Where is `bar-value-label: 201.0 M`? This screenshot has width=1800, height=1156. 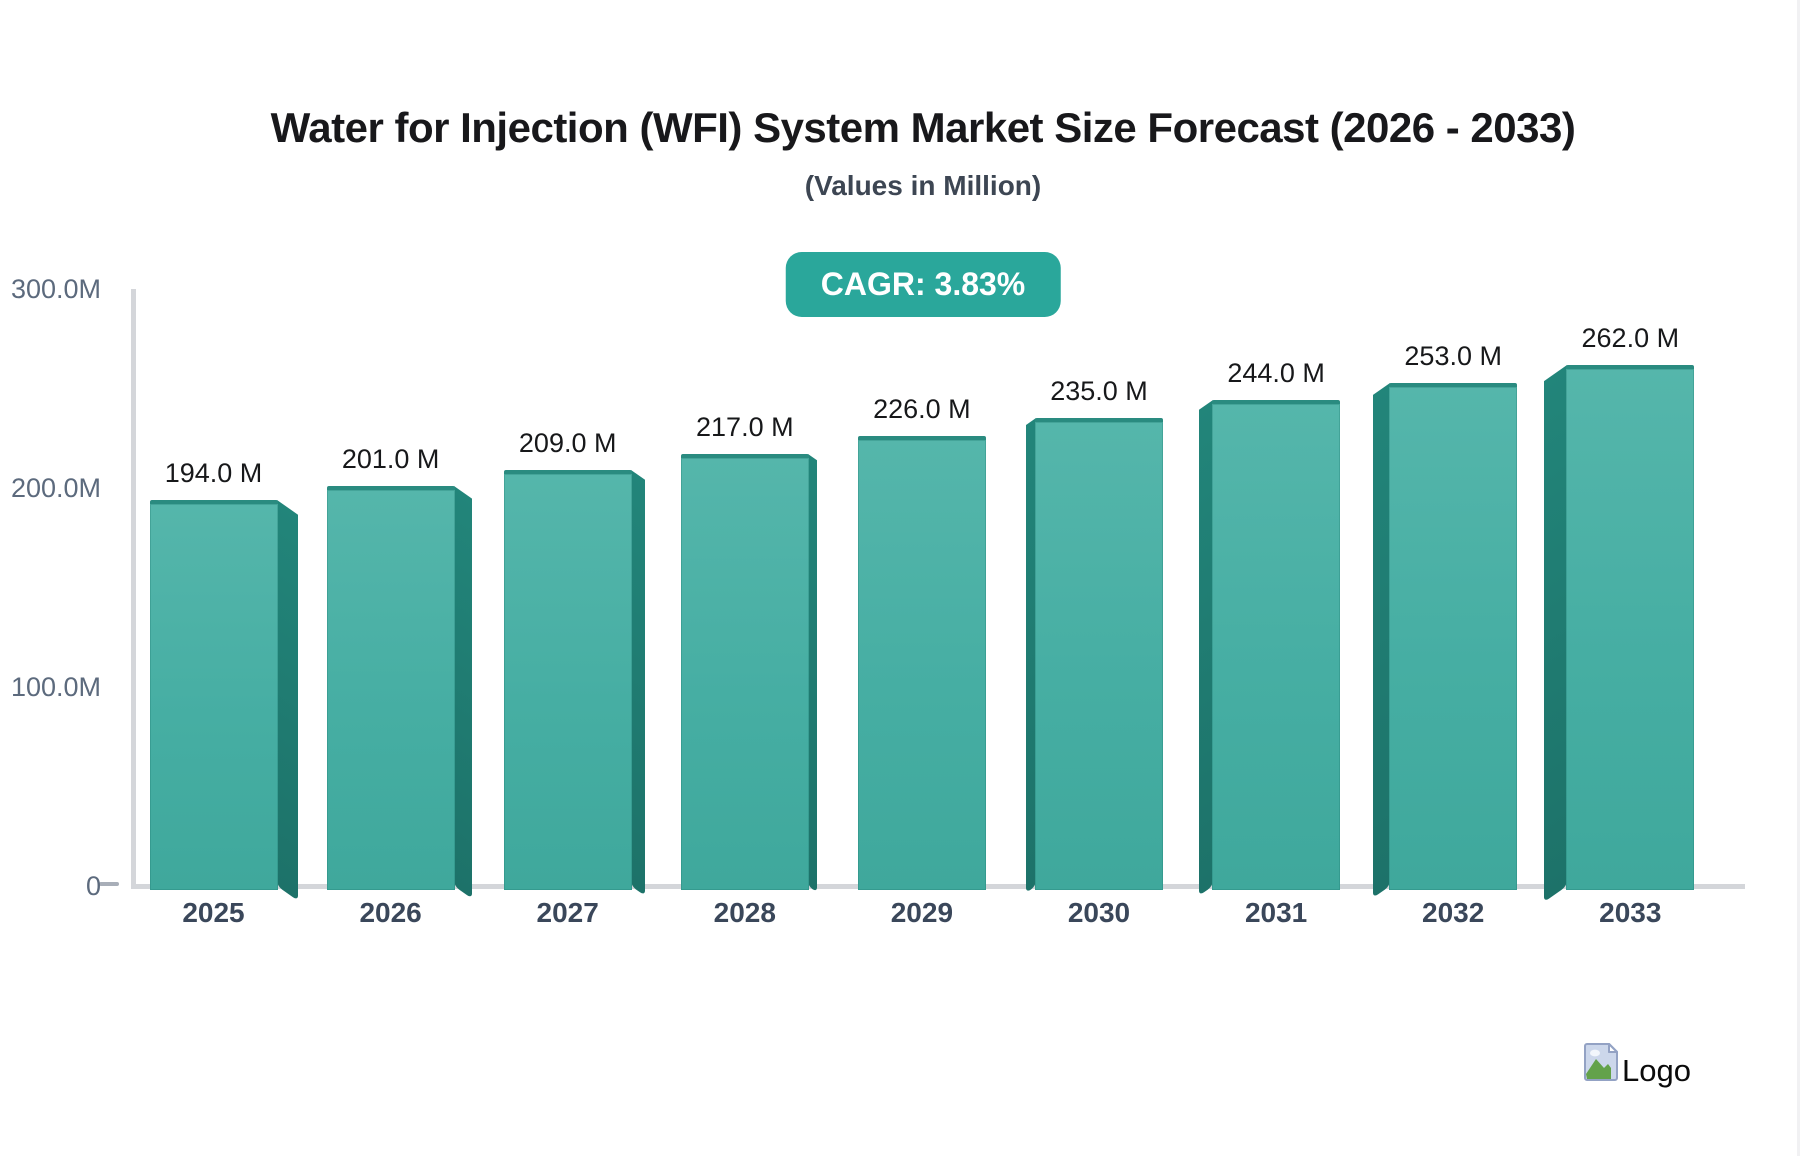
bar-value-label: 201.0 M is located at coordinates (390, 459).